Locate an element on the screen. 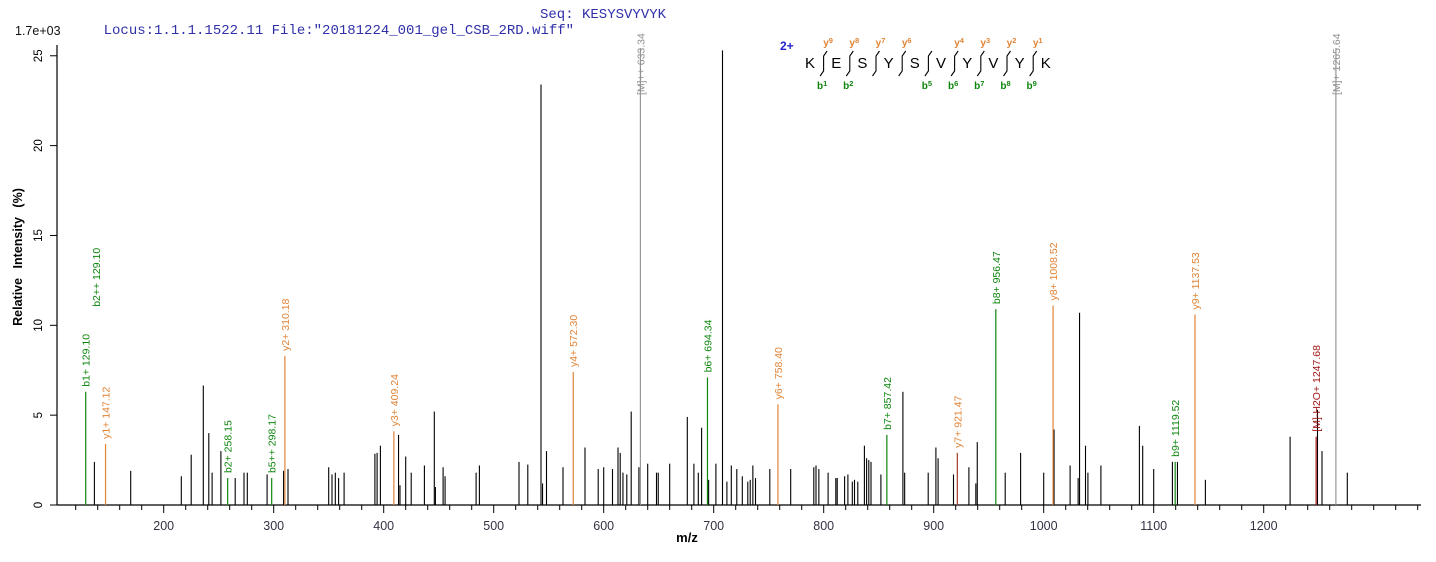  x-tick-label: 1000 is located at coordinates (1044, 526).